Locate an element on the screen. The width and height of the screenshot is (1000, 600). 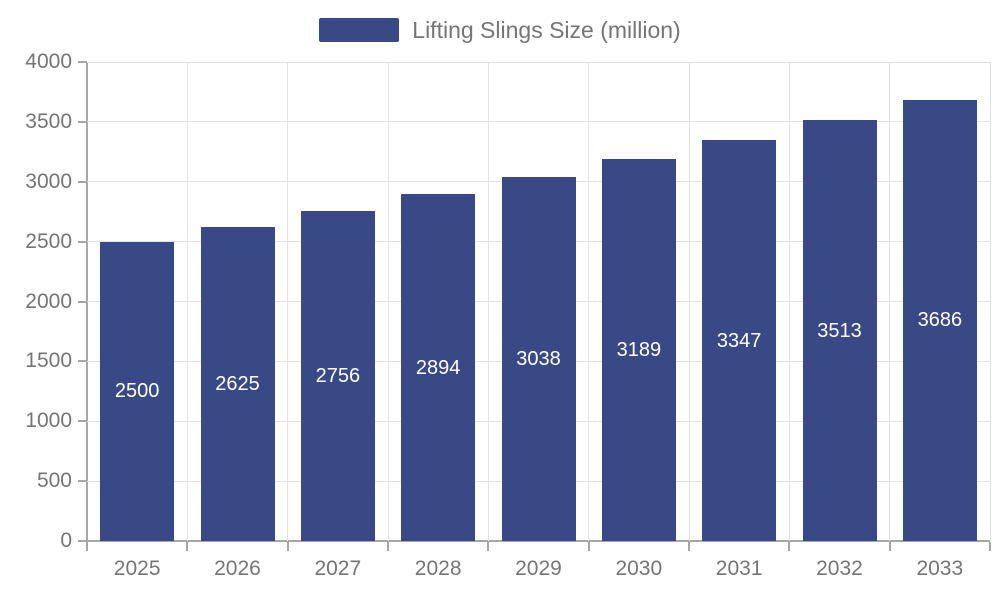
bar: 3347 is located at coordinates (739, 340).